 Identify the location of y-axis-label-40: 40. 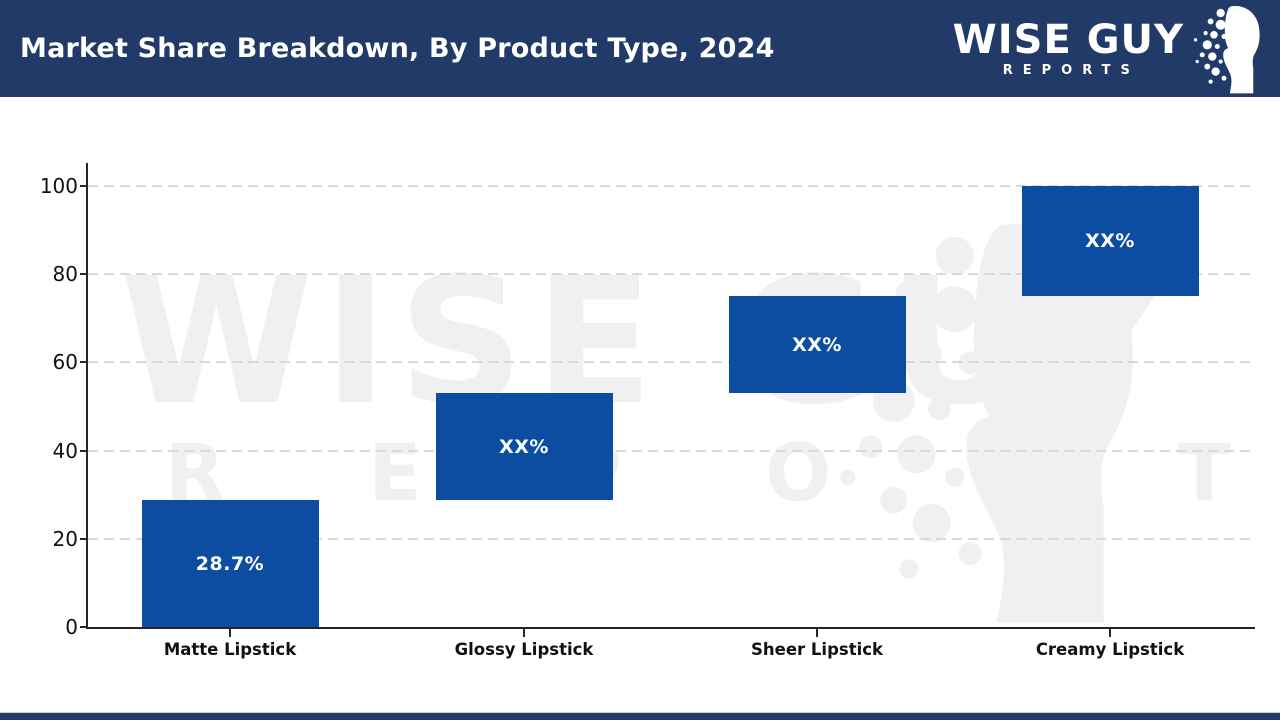
(65, 450).